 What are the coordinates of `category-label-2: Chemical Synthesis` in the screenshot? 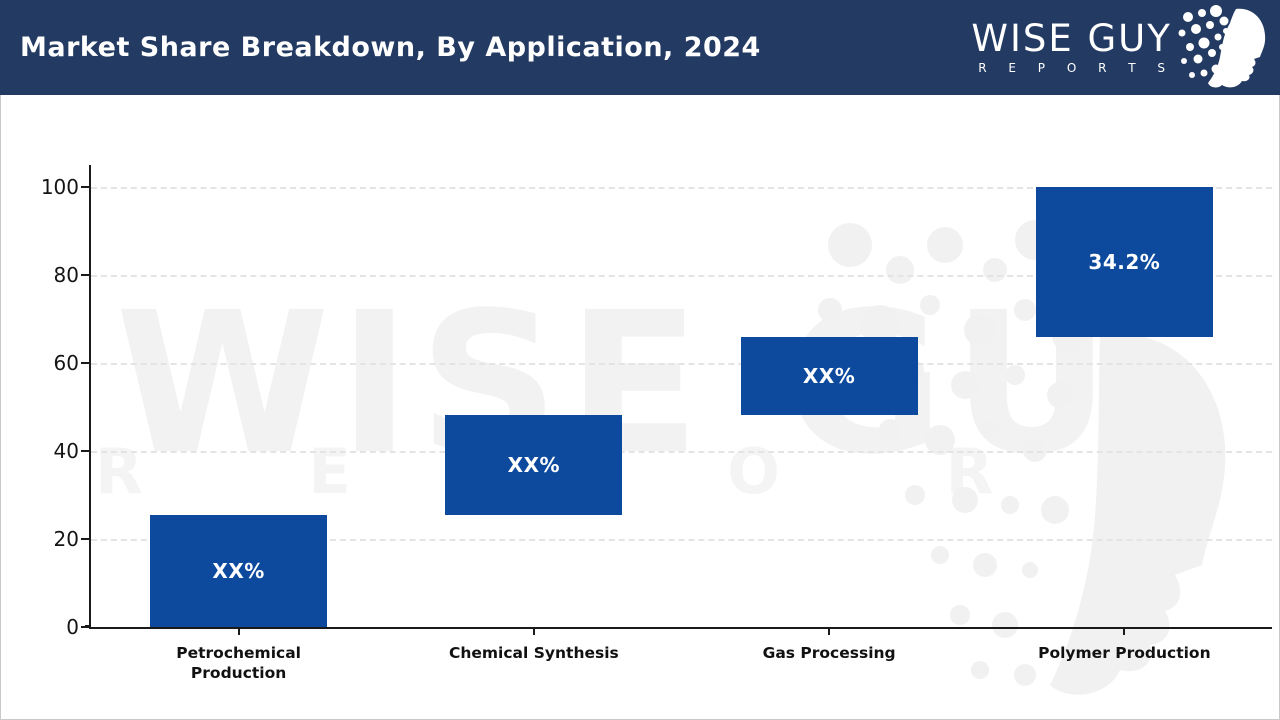 It's located at (533, 653).